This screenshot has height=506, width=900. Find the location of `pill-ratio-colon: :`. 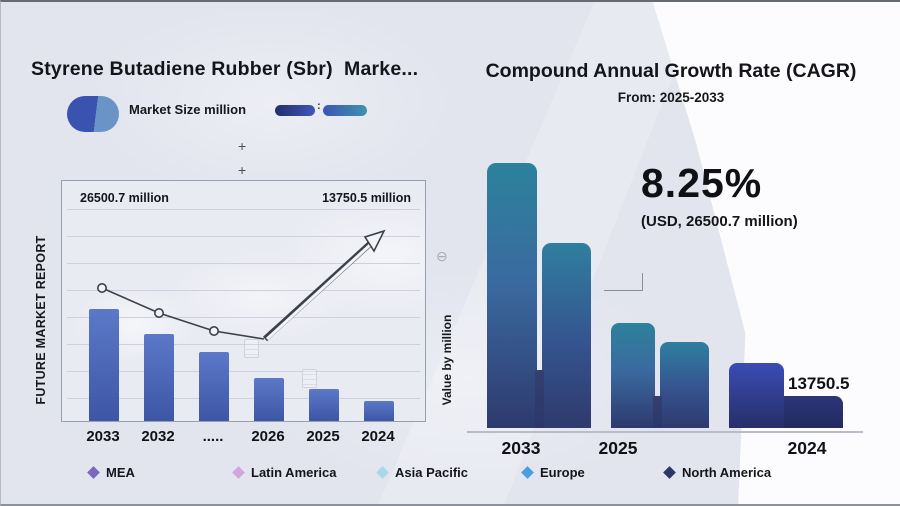

pill-ratio-colon: : is located at coordinates (319, 106).